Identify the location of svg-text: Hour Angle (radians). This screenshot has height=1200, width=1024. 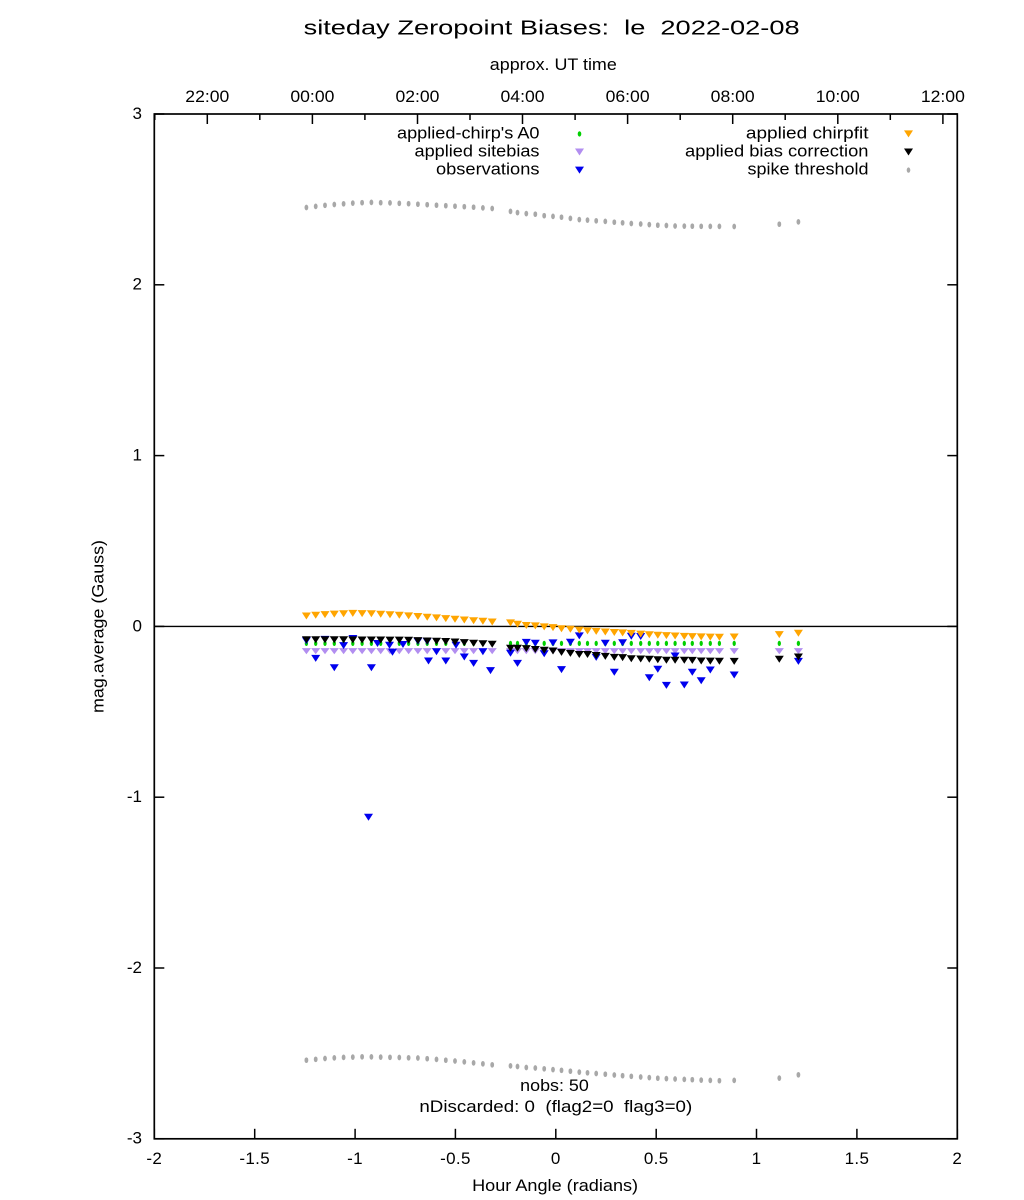
(555, 1185).